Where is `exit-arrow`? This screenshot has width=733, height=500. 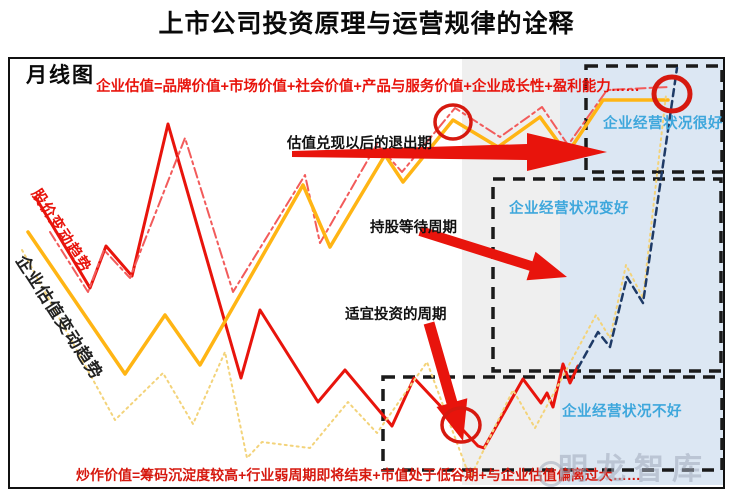
exit-arrow is located at coordinates (449, 152).